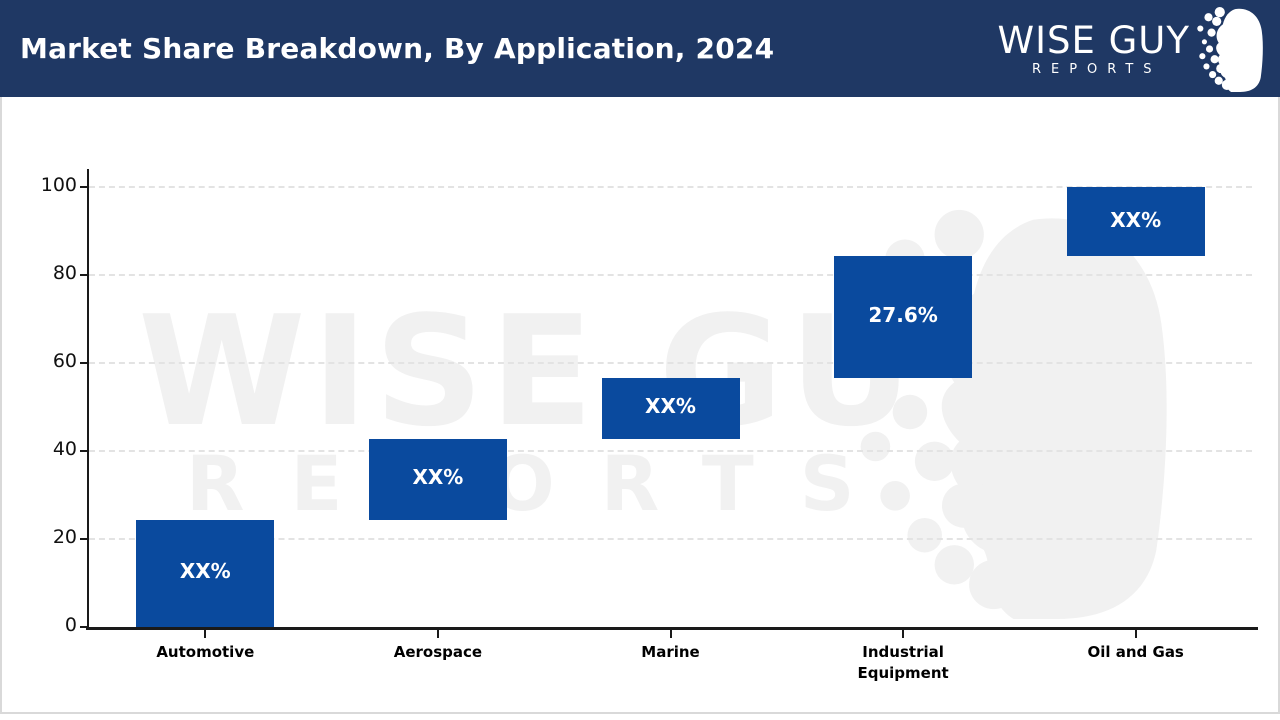 The width and height of the screenshot is (1280, 720). I want to click on x-category-label-aerospace: Aerospace, so click(438, 652).